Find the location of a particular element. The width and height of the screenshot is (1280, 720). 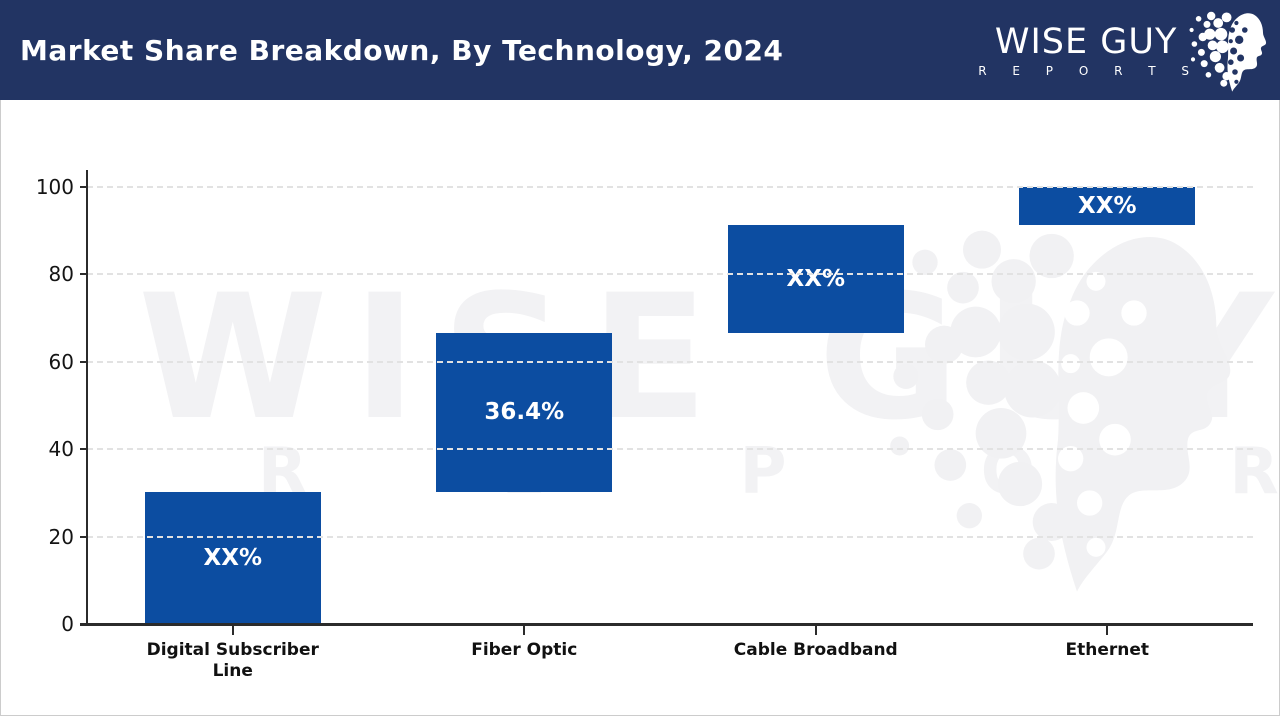

bar-value-label: 36.4% is located at coordinates (524, 412).